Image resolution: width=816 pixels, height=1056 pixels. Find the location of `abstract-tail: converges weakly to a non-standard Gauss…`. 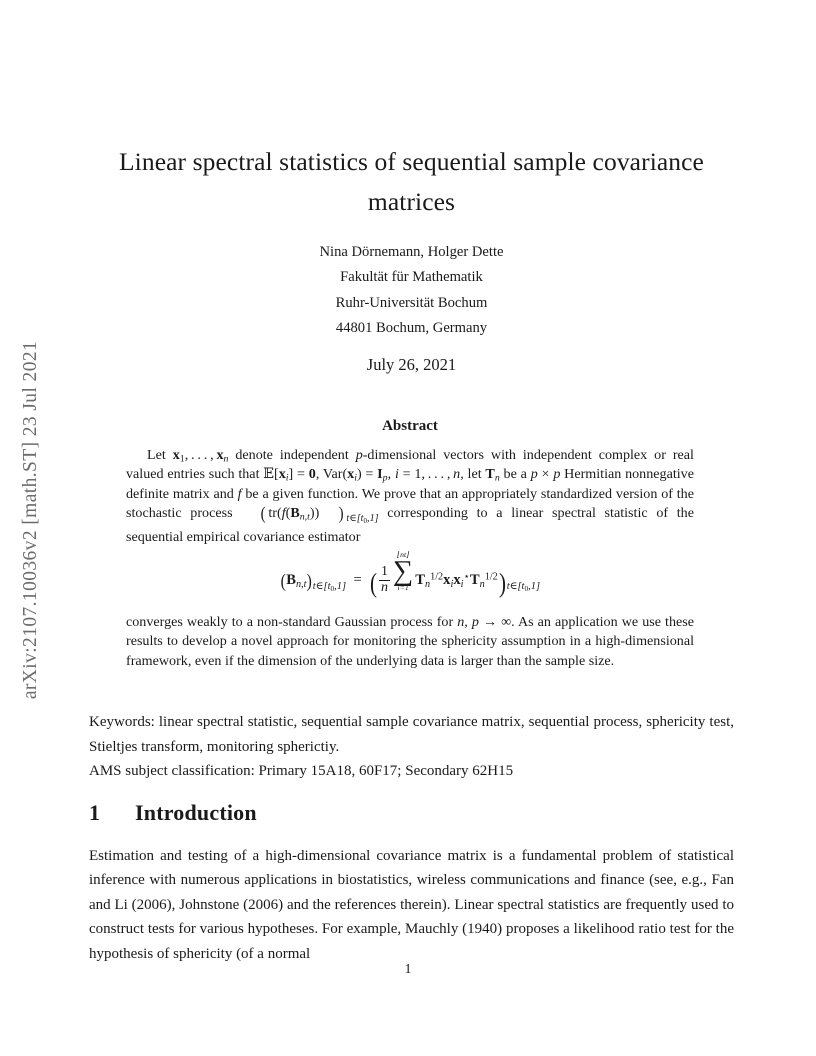

abstract-tail: converges weakly to a non-standard Gauss… is located at coordinates (410, 642).